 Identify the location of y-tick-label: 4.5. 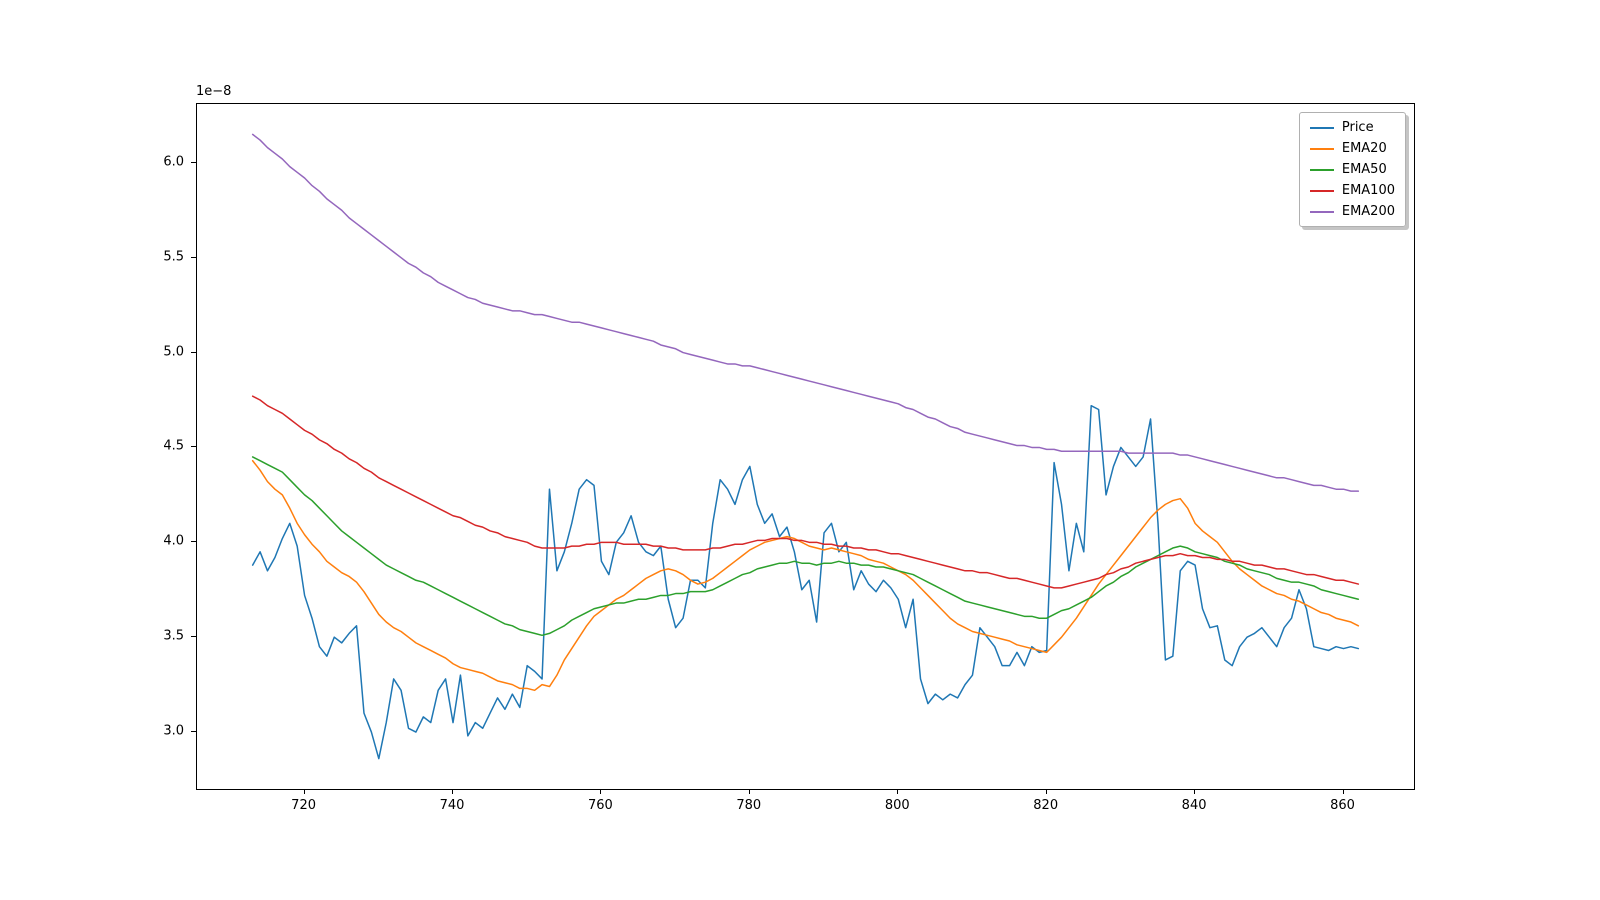
(173, 446).